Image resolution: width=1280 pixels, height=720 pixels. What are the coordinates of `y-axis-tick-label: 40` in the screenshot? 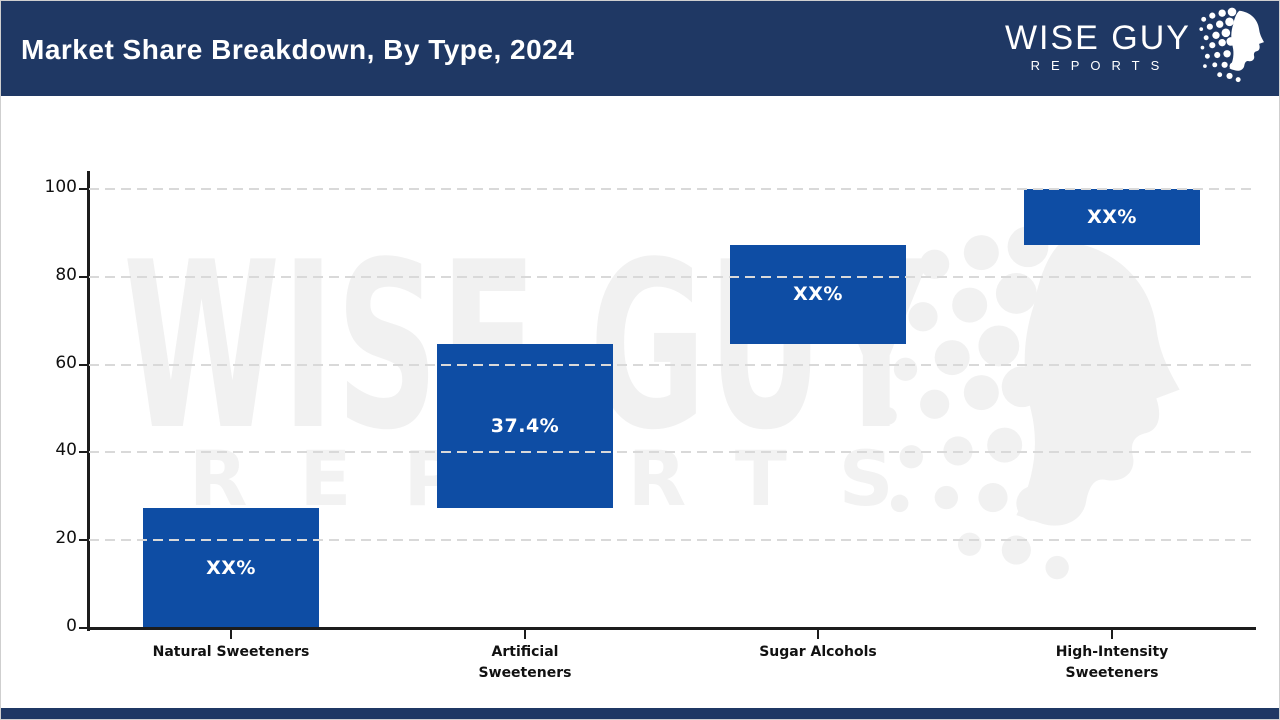 It's located at (66, 450).